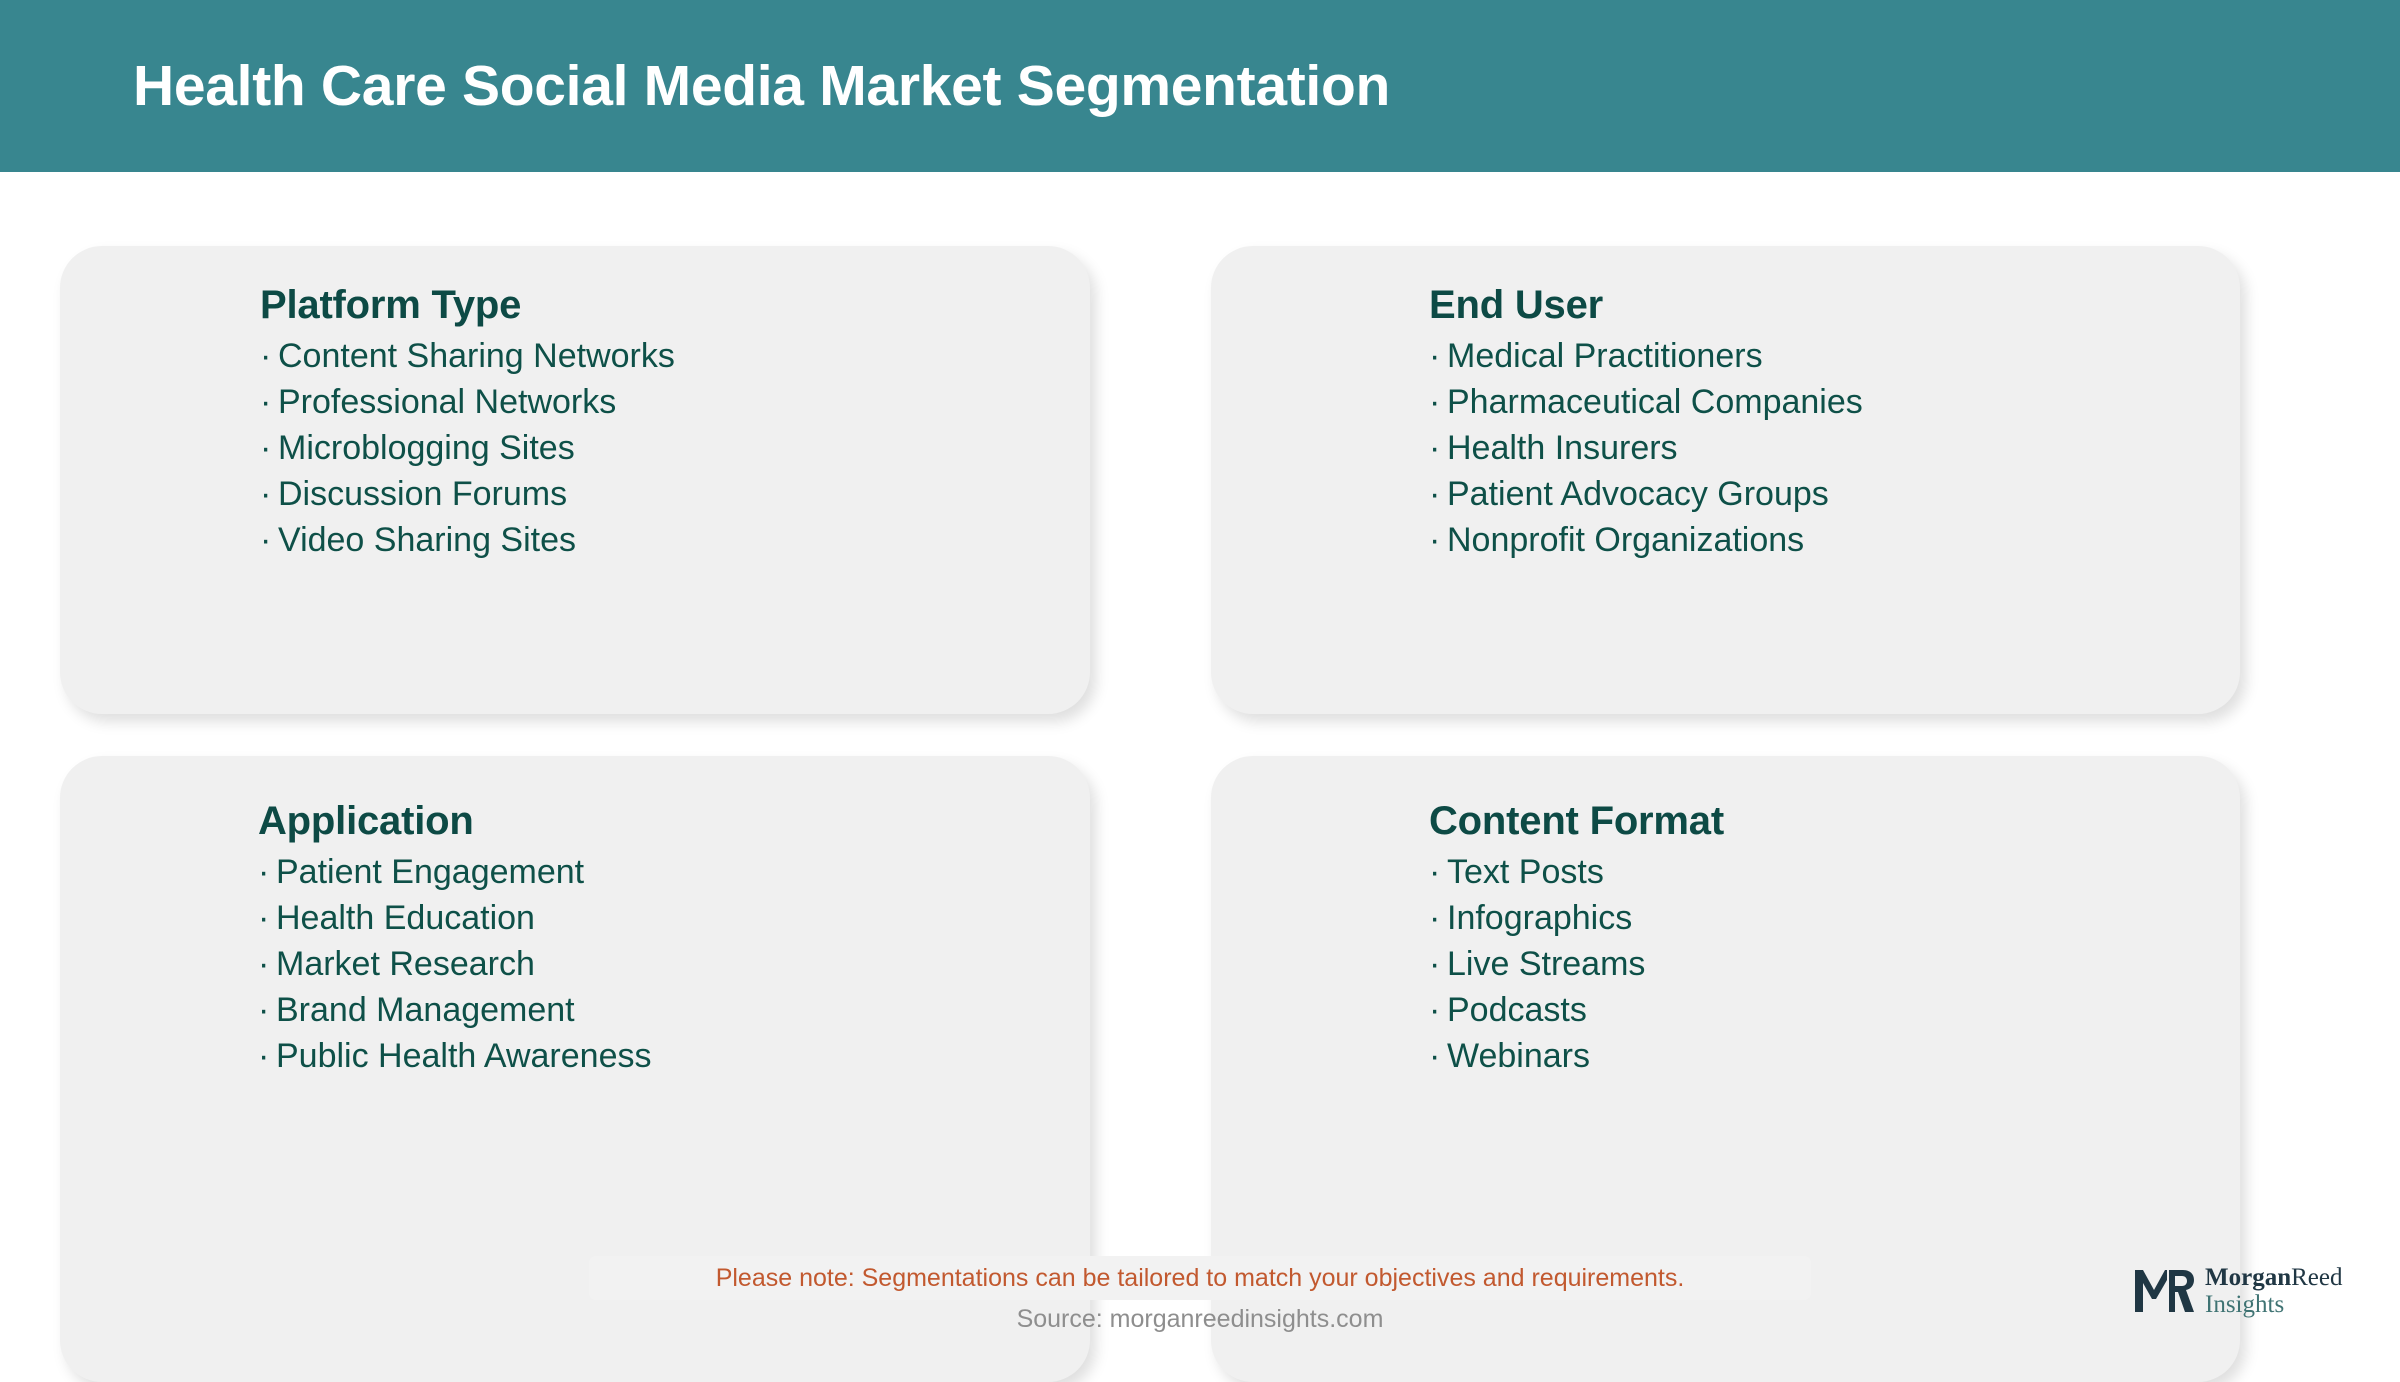 Image resolution: width=2400 pixels, height=1382 pixels. I want to click on list-item-label: Webinars, so click(1518, 1056).